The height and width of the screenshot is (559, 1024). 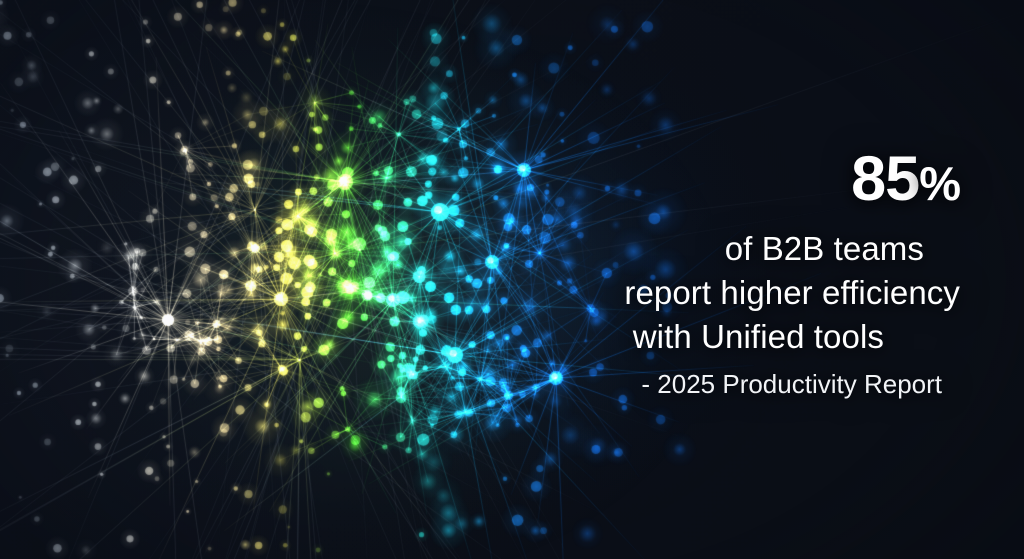 I want to click on attribution-source: - 2025 Productivity Report, so click(x=791, y=383).